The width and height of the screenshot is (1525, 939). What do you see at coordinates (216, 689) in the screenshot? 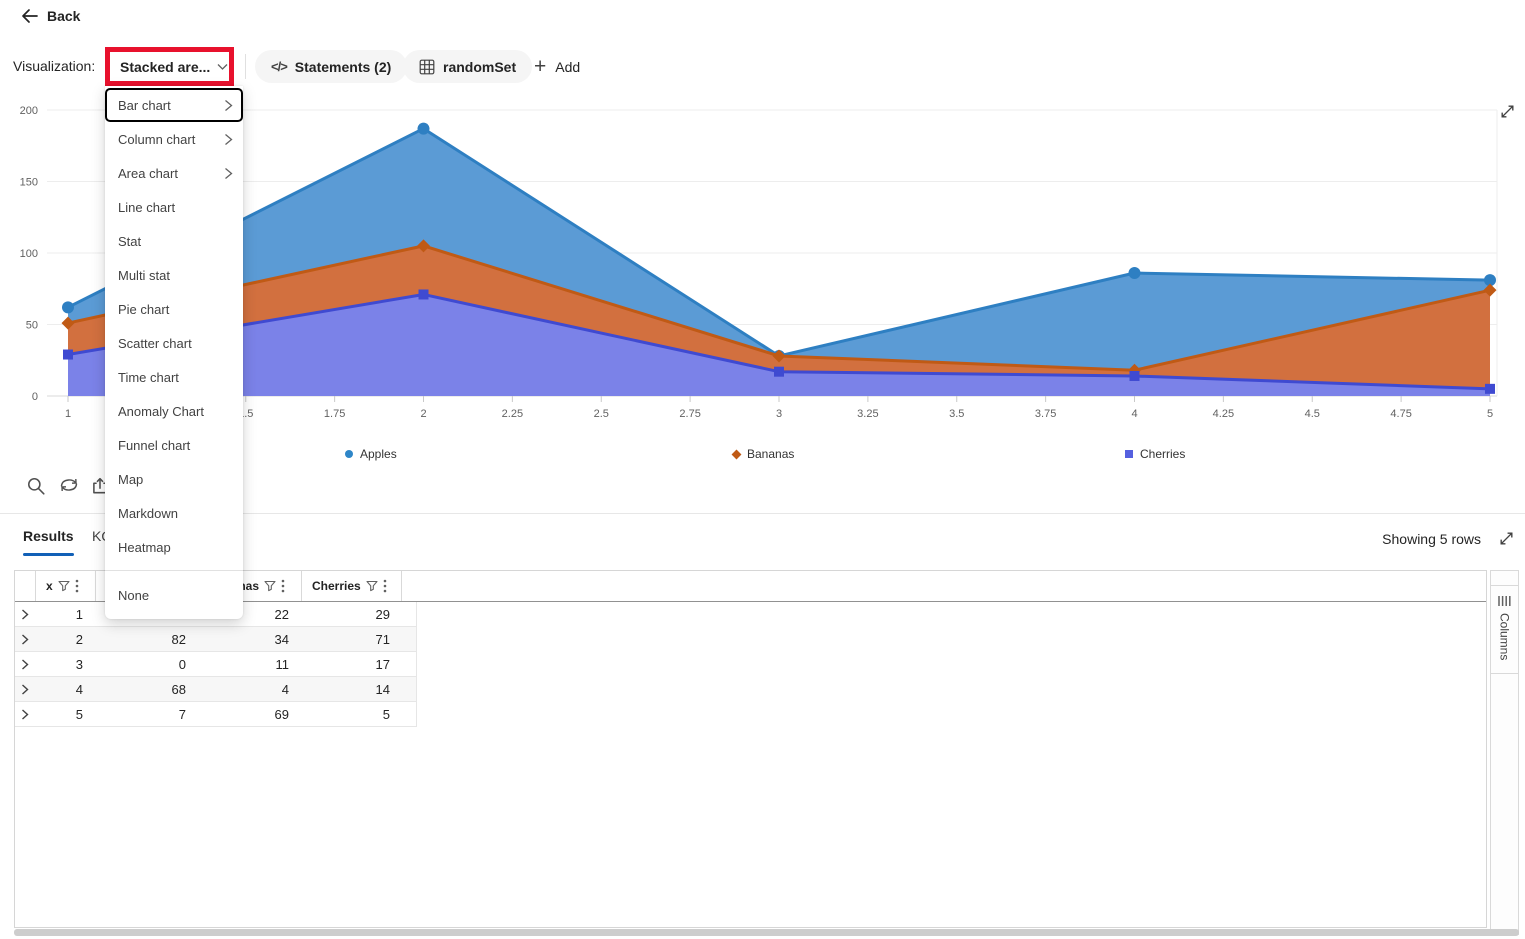
I see `table-row: 4 68 4 14` at bounding box center [216, 689].